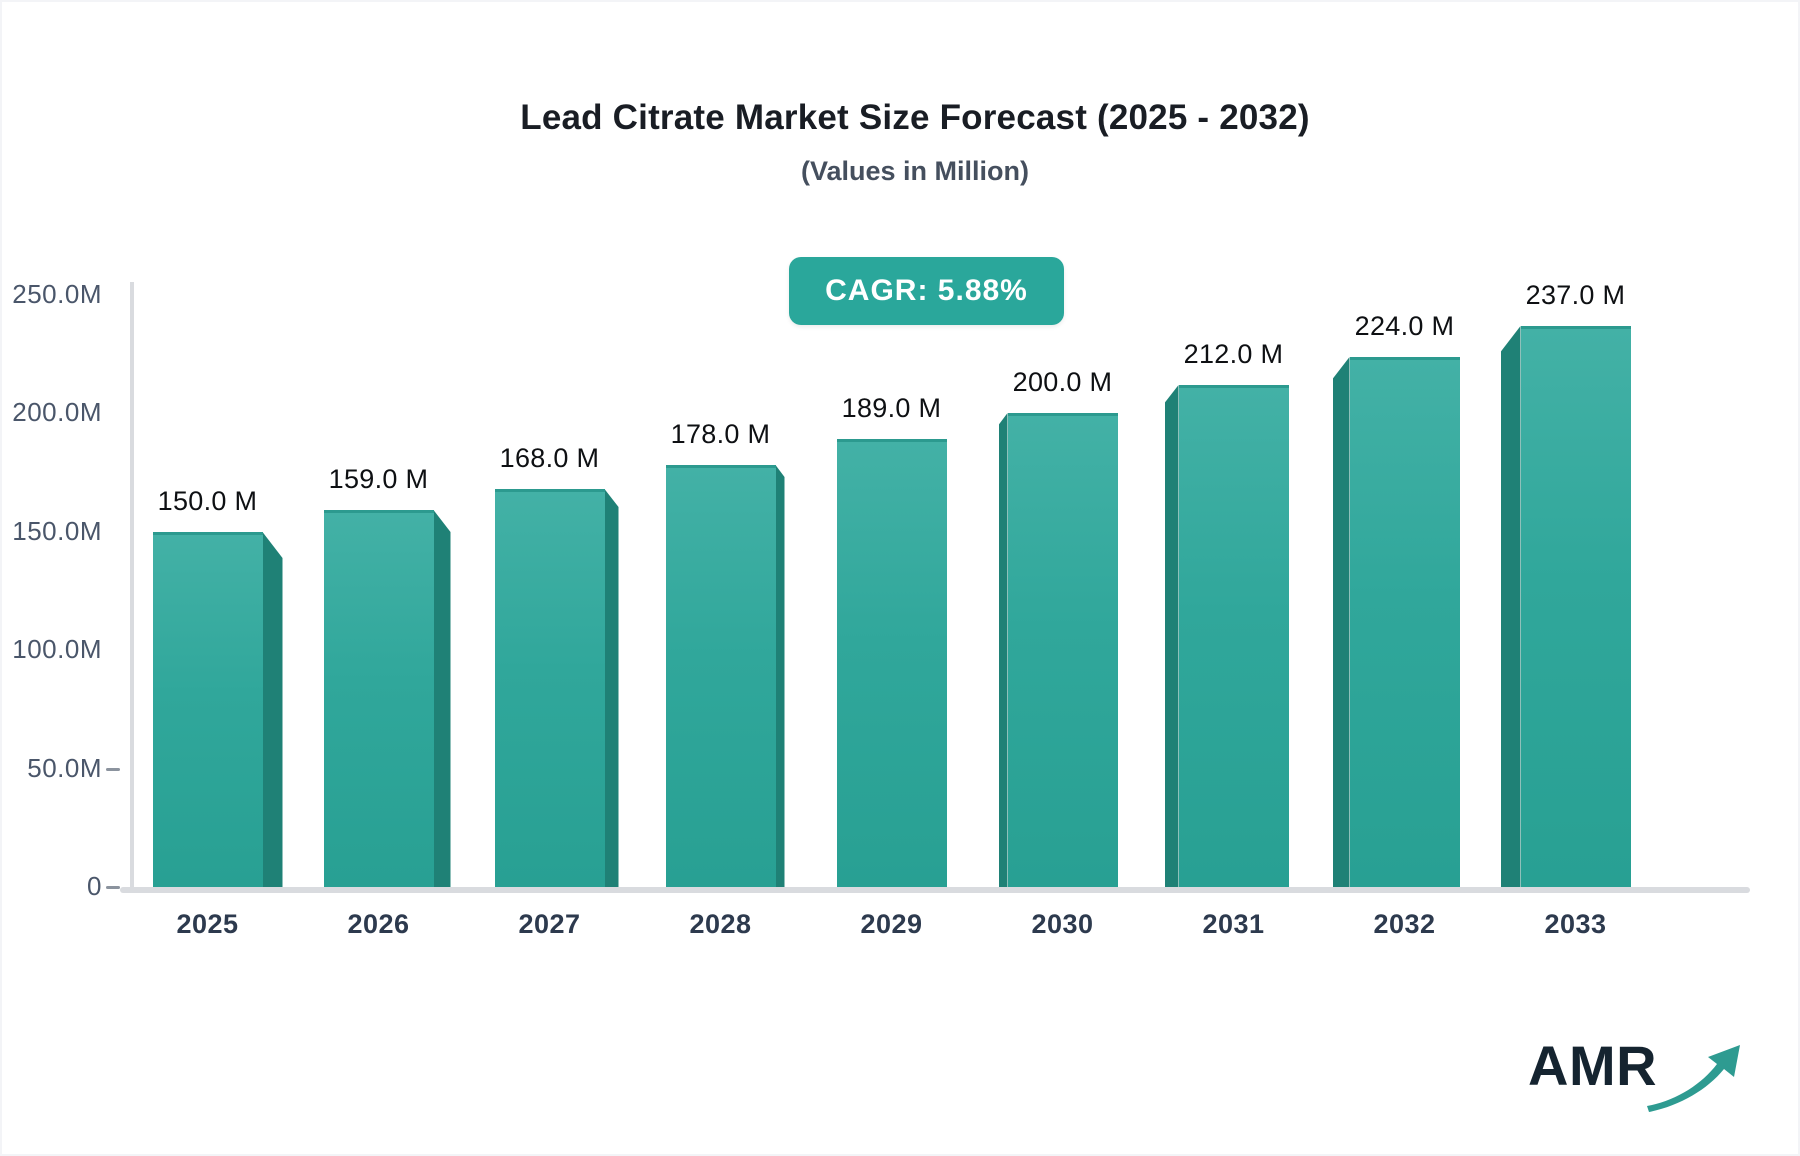  What do you see at coordinates (1233, 924) in the screenshot?
I see `x-axis-label-2031: 2031` at bounding box center [1233, 924].